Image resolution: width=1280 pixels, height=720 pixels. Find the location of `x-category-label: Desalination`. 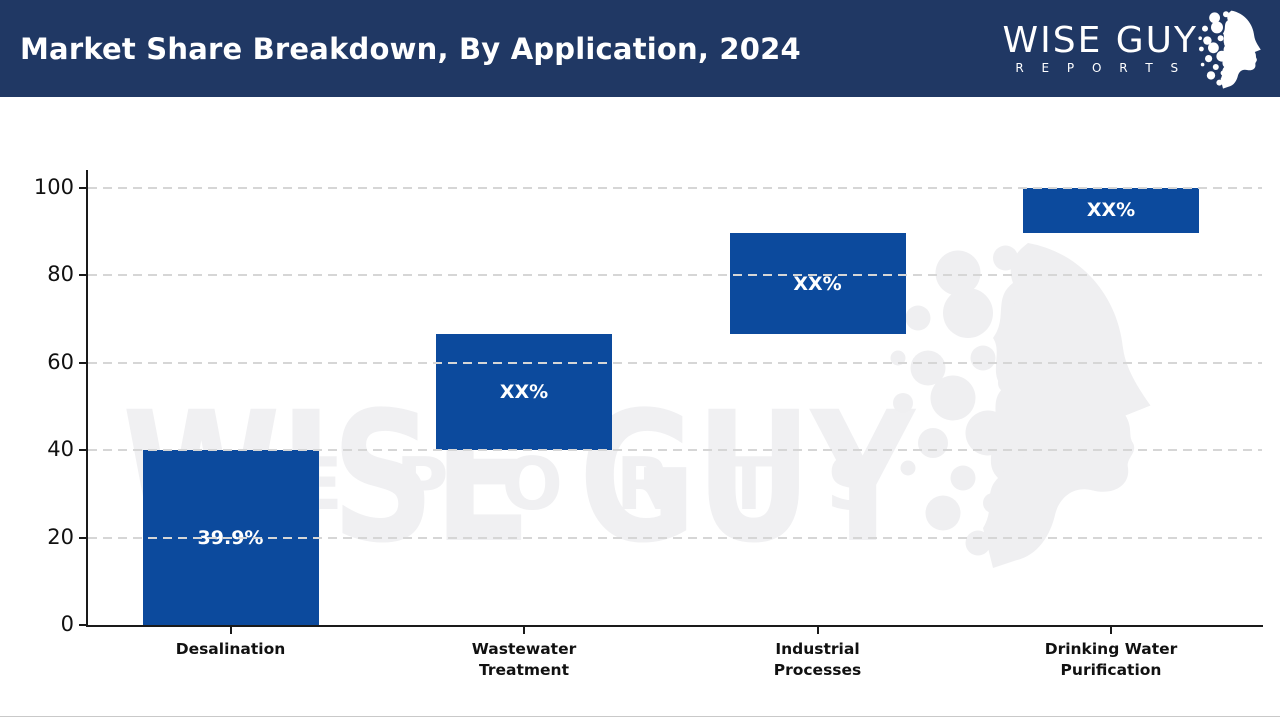

x-category-label: Desalination is located at coordinates (230, 649).